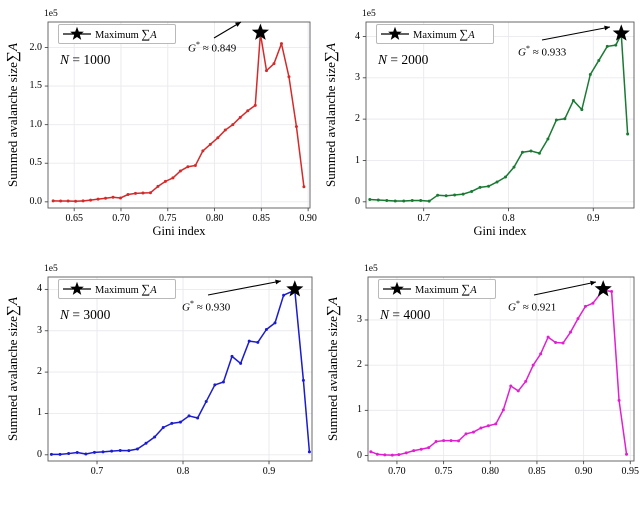 The height and width of the screenshot is (505, 643). I want to click on panel-n2000-ylabel: Summed avalanche size ∑ A, so click(330, 115).